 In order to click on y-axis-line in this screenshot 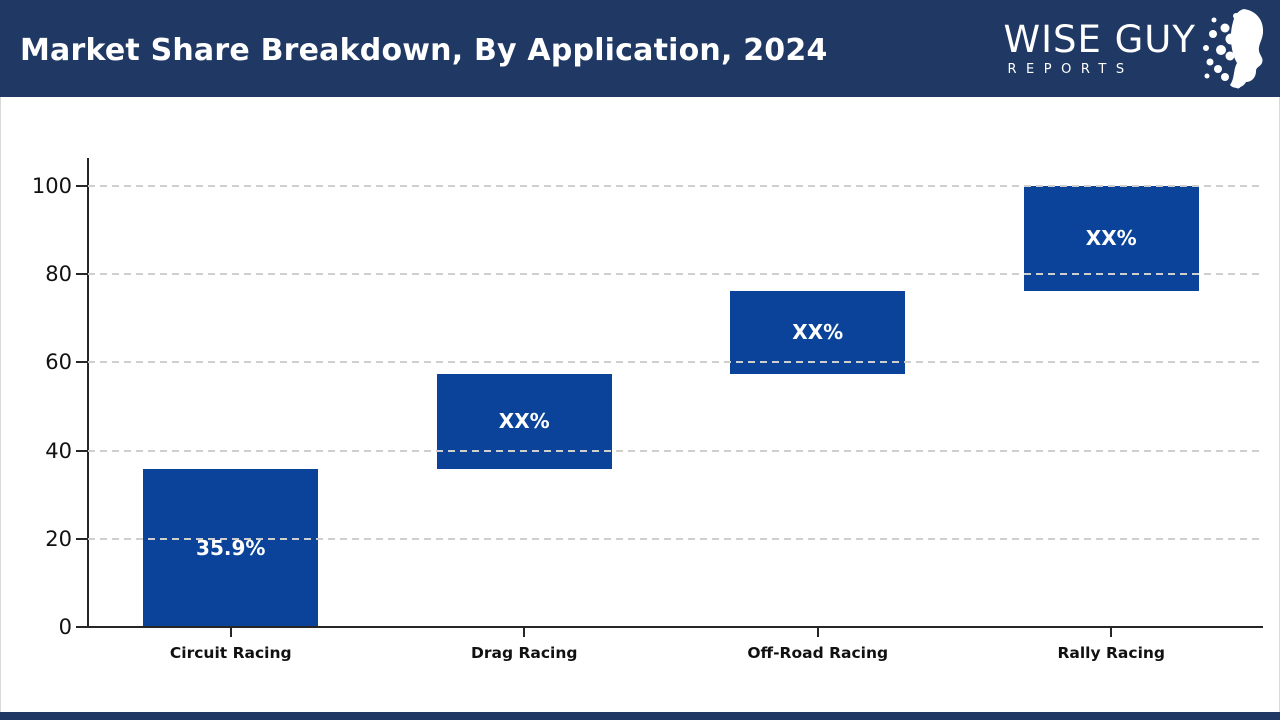, I will do `click(88, 393)`.